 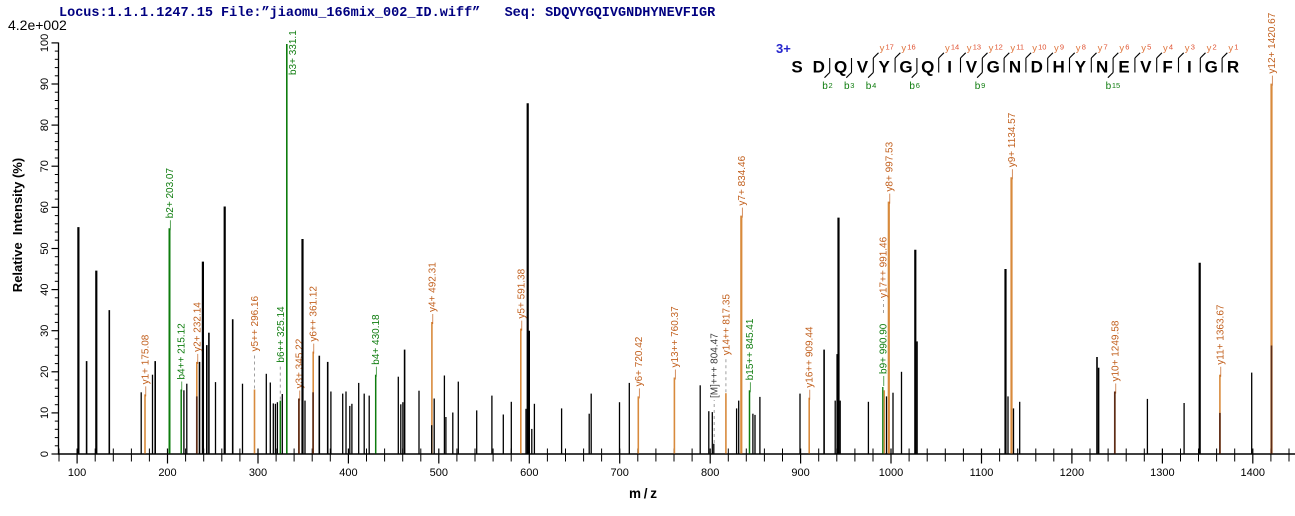 What do you see at coordinates (620, 473) in the screenshot?
I see `svg-text: 700` at bounding box center [620, 473].